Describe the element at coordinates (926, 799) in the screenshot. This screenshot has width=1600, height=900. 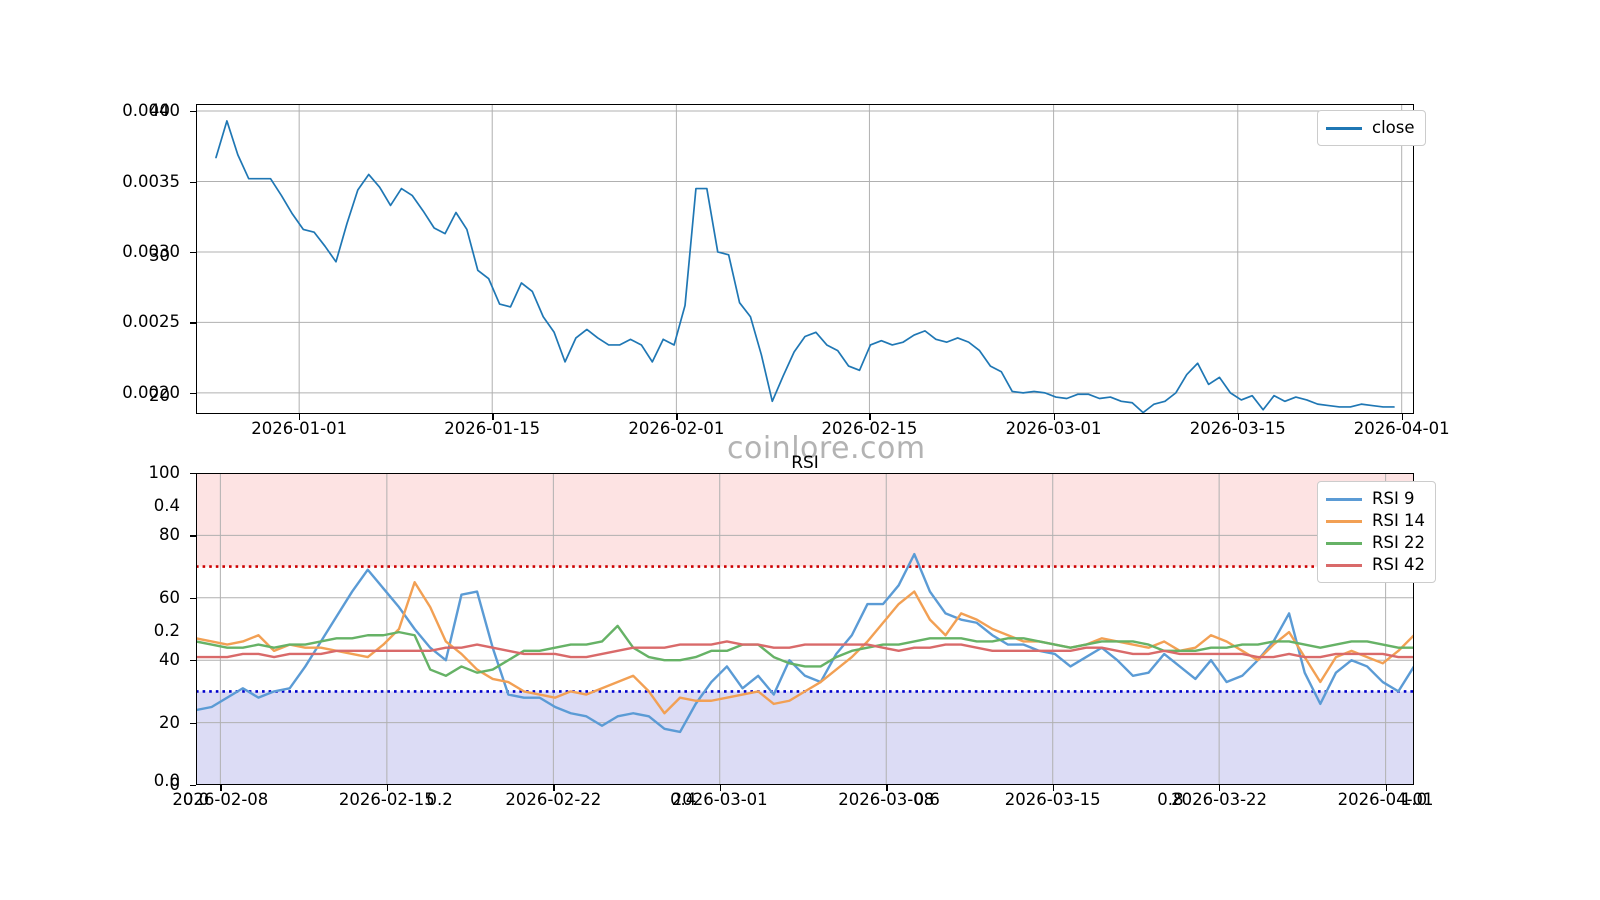
I see `rsi-x-tick-ghost: 0.6` at that location.